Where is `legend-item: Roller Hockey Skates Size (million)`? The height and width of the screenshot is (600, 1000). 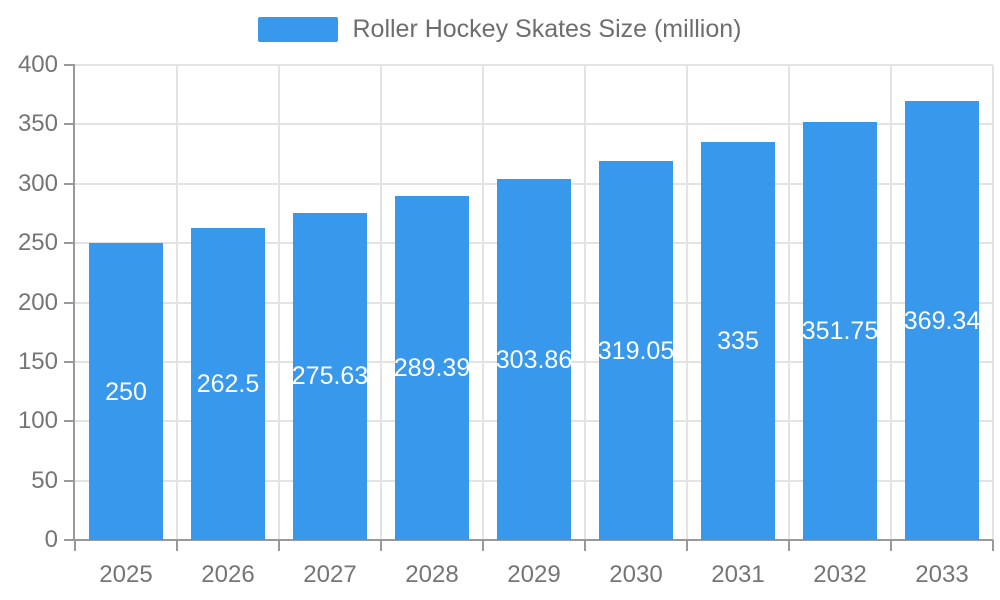 legend-item: Roller Hockey Skates Size (million) is located at coordinates (500, 29).